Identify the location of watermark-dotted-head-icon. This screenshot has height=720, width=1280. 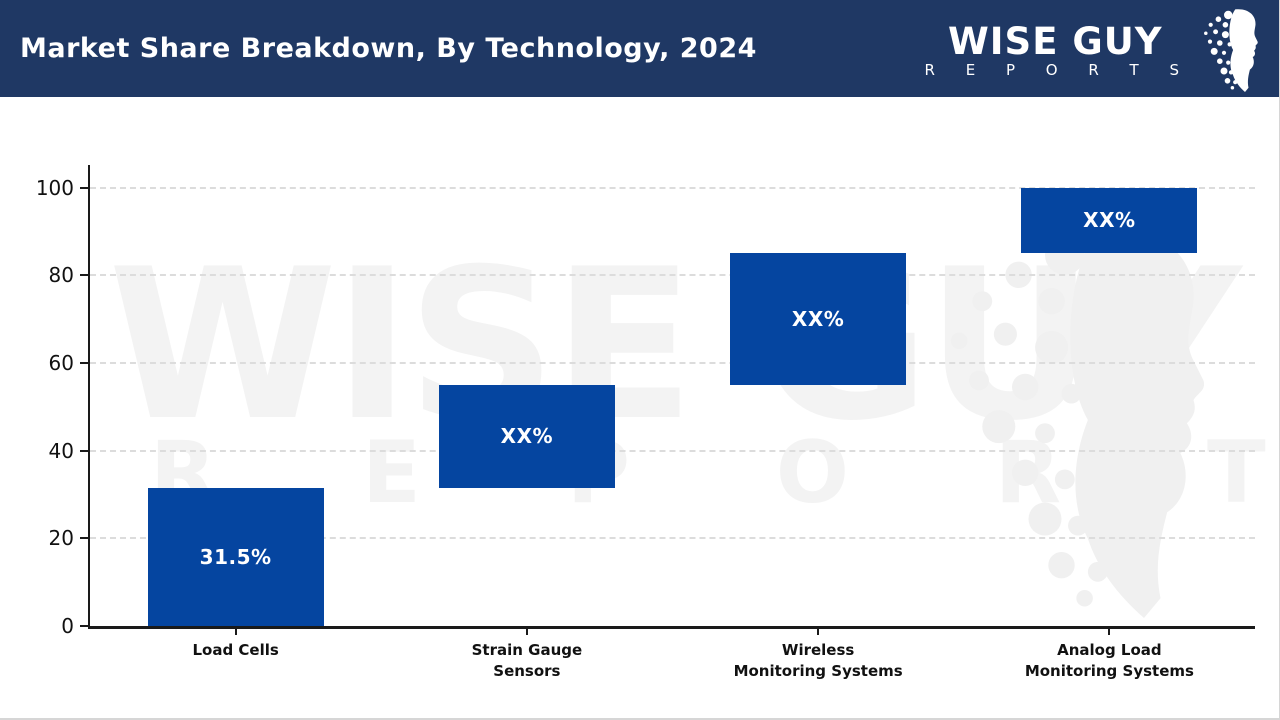
(1077, 423).